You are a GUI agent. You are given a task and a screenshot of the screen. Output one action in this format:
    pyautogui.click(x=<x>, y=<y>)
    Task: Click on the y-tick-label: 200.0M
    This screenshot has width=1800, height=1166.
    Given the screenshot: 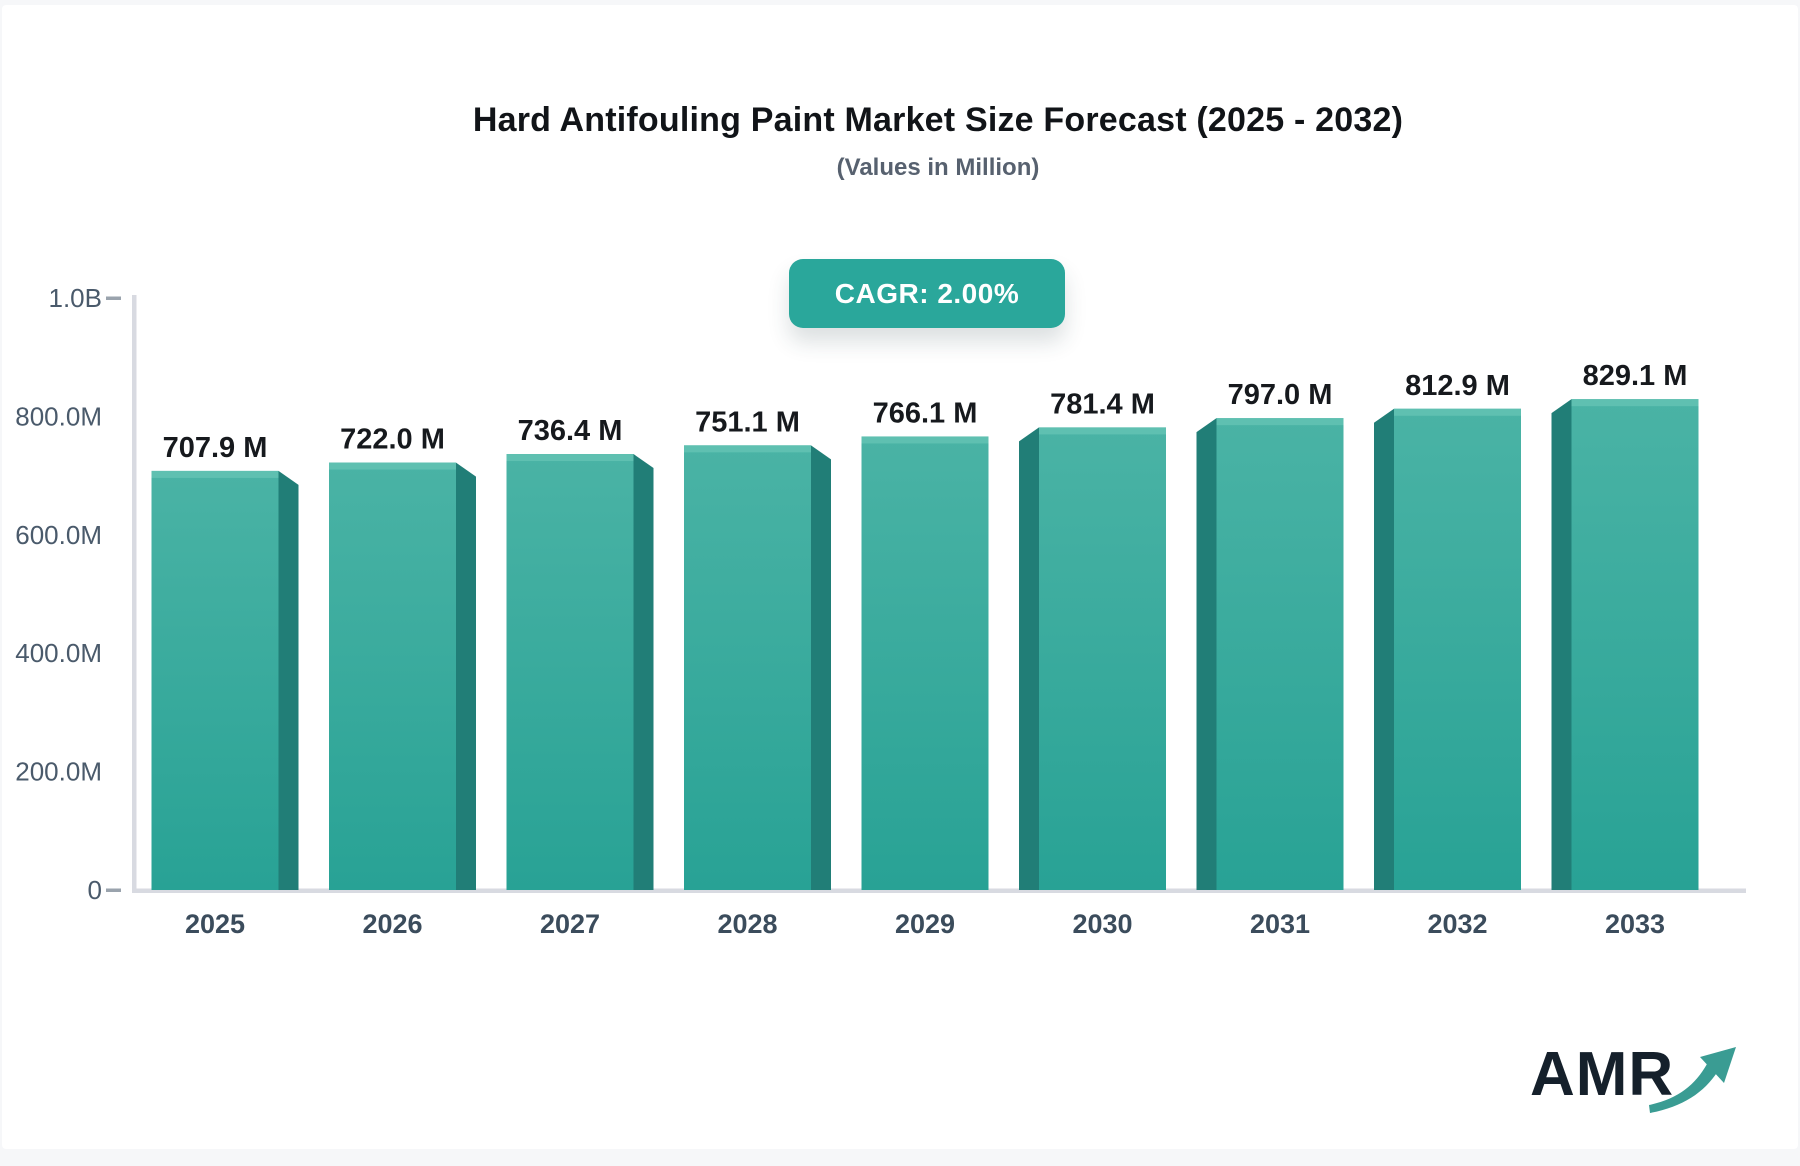 What is the action you would take?
    pyautogui.click(x=58, y=772)
    